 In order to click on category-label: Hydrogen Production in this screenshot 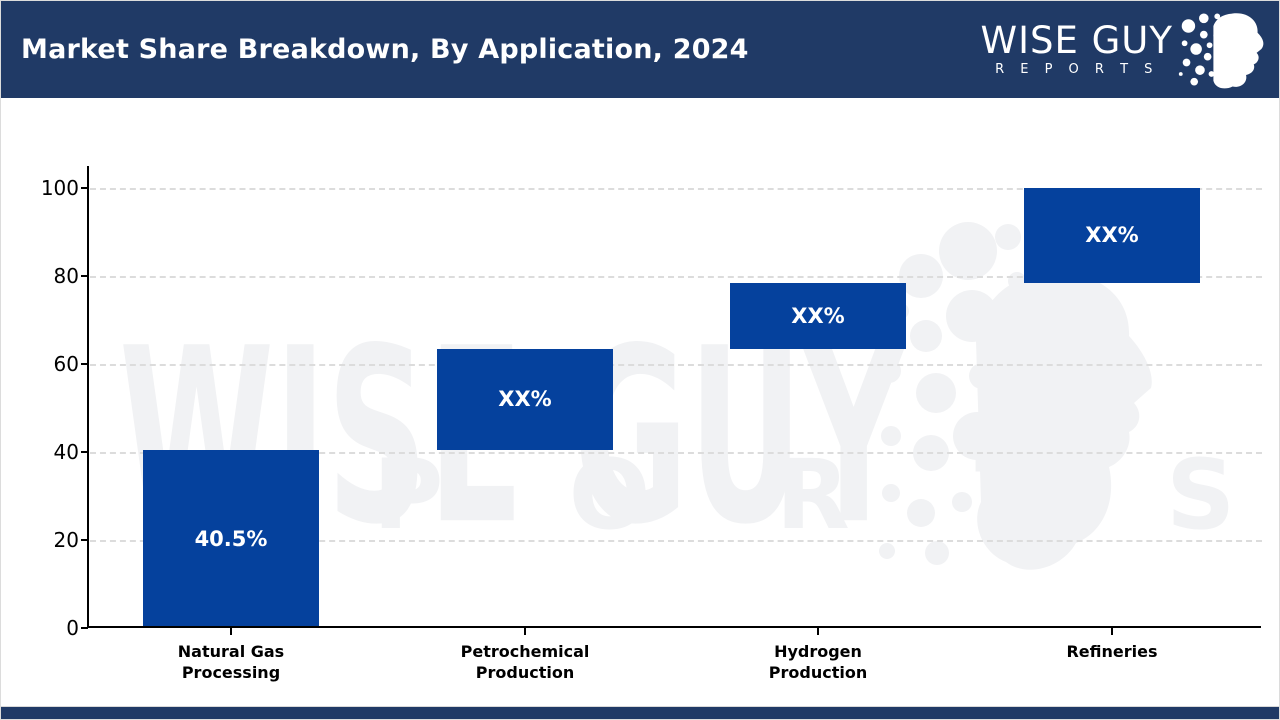, I will do `click(818, 662)`.